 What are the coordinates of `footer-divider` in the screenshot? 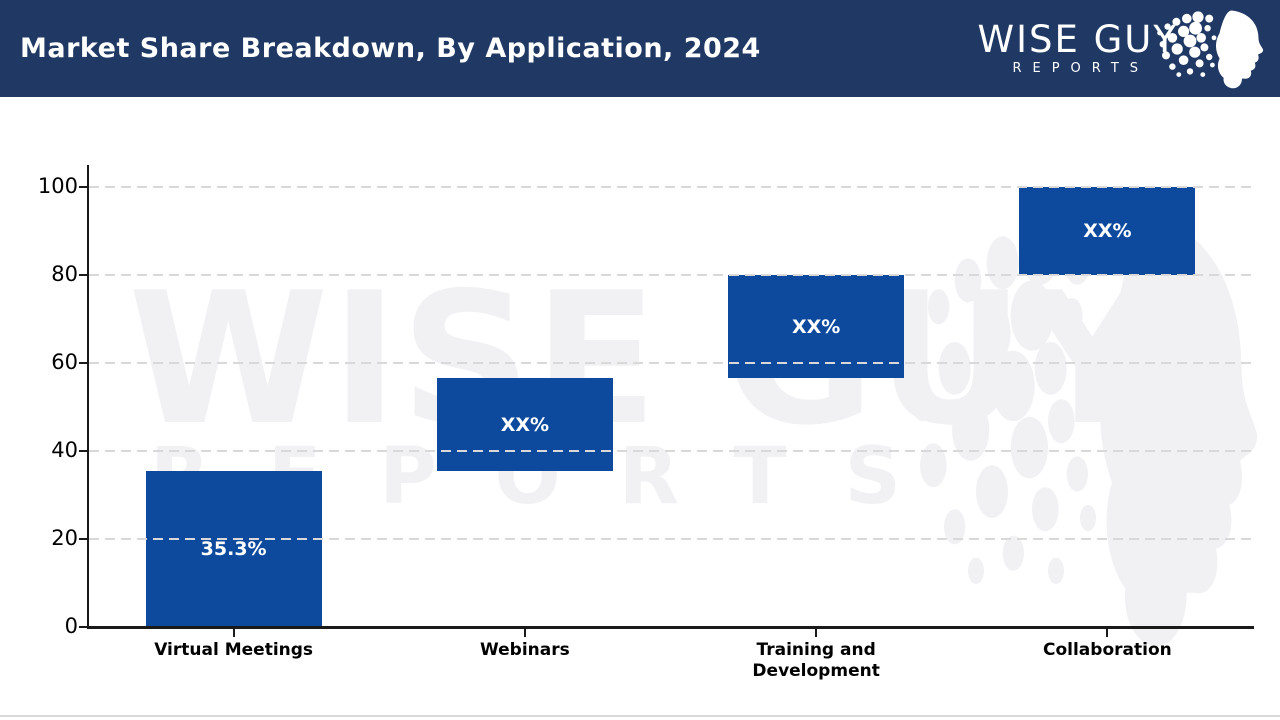 It's located at (640, 716).